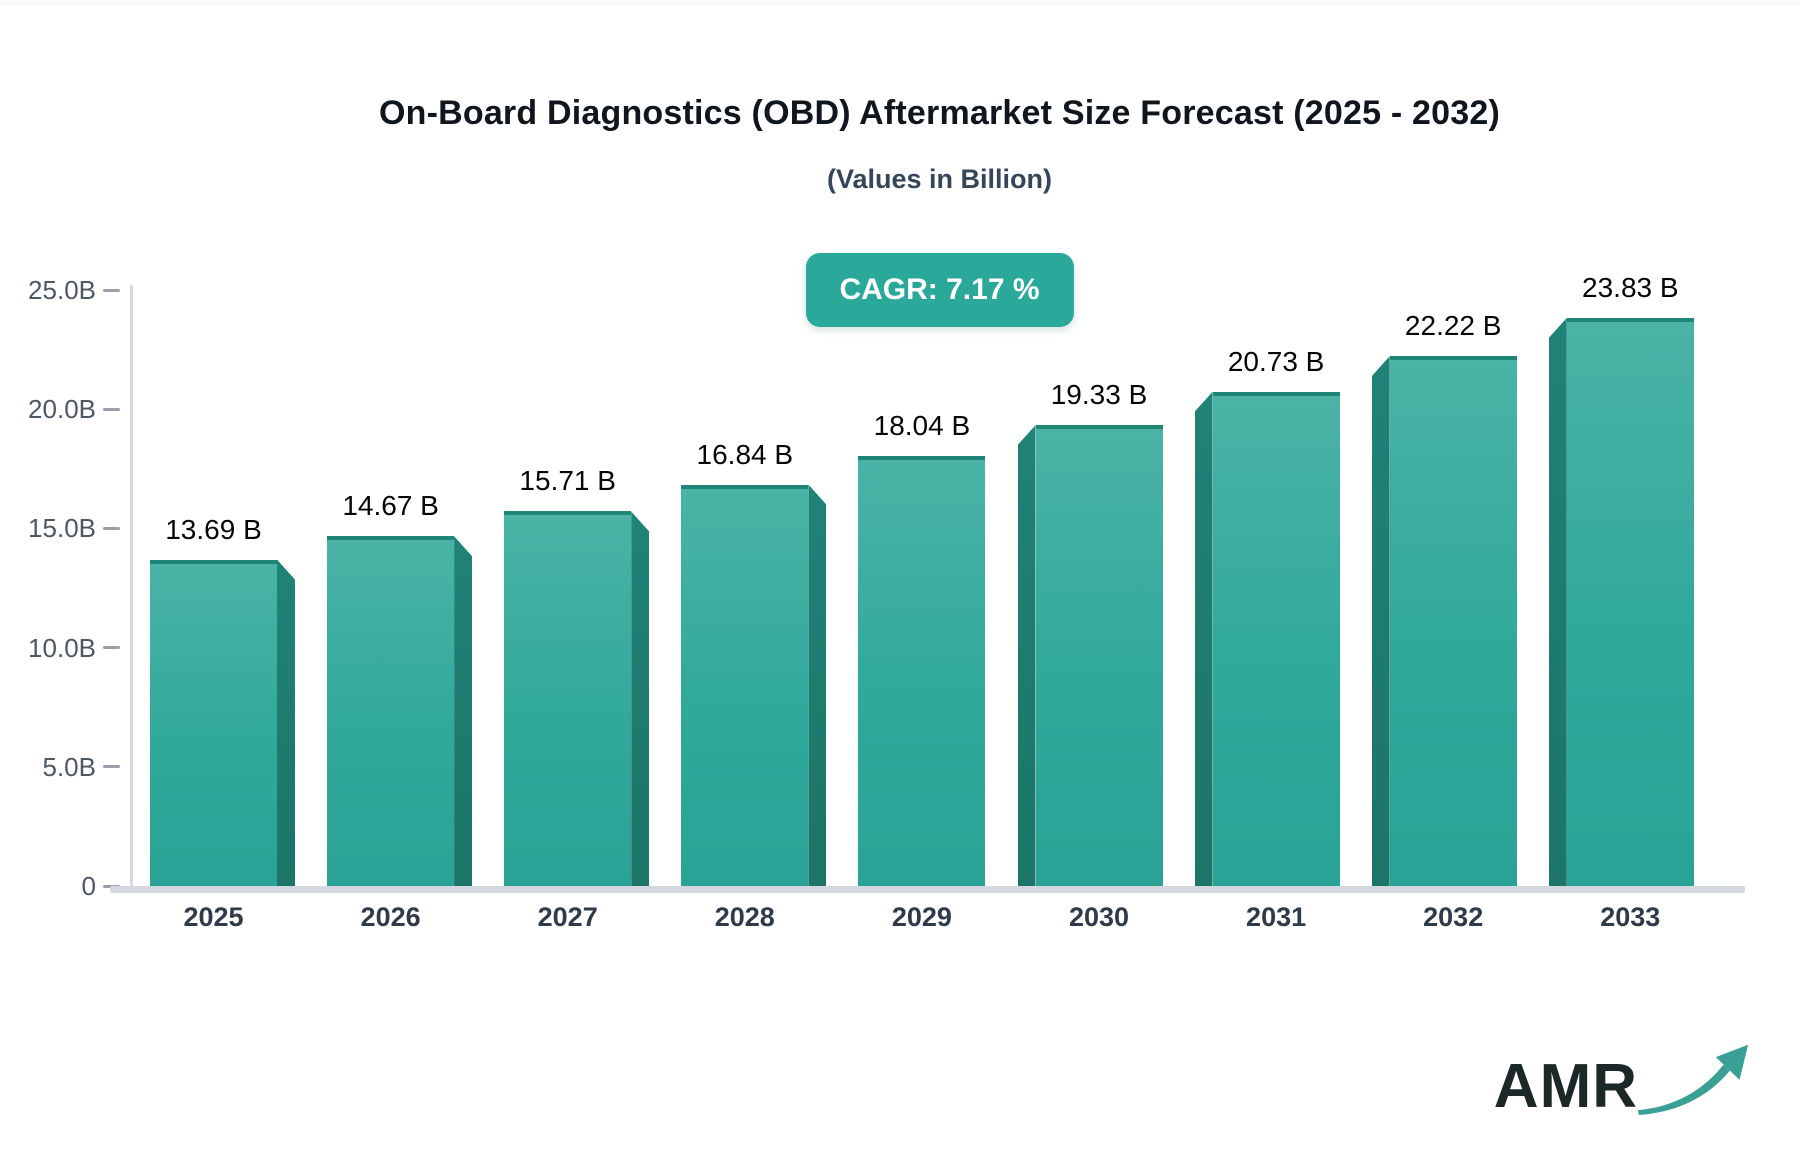 The width and height of the screenshot is (1800, 1156). I want to click on x-axis-line, so click(927, 889).